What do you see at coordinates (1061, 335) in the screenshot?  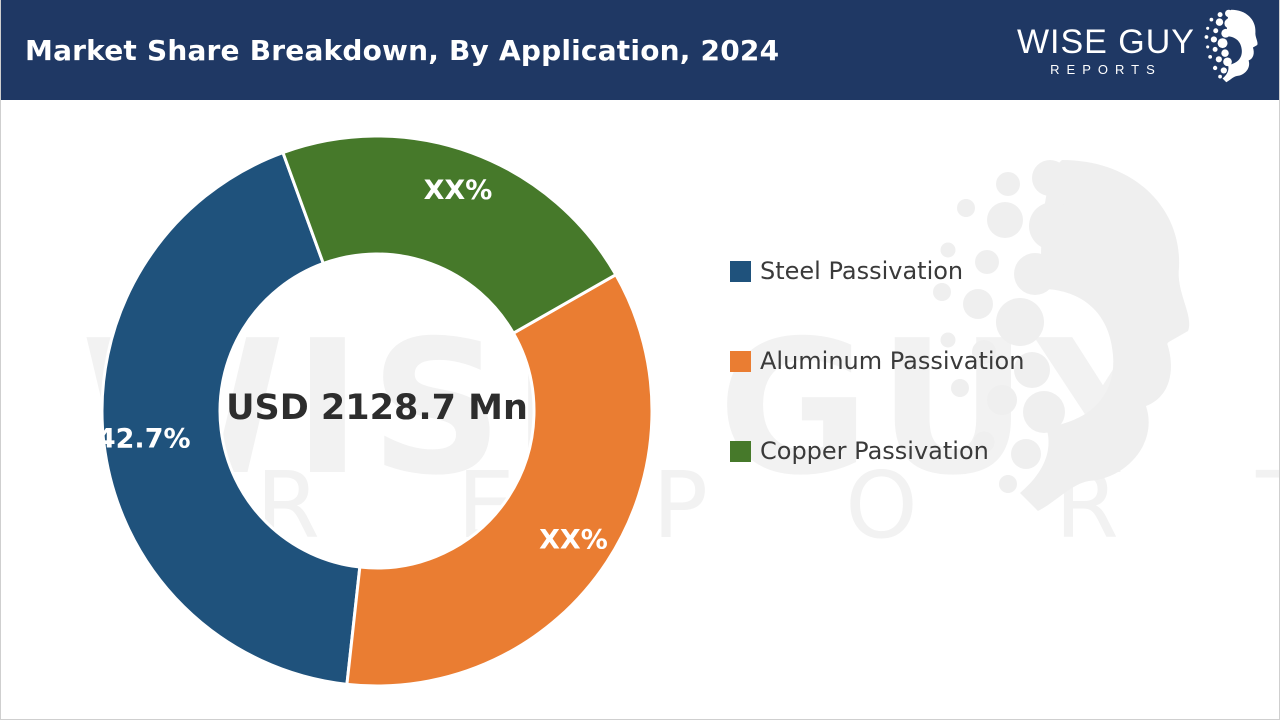 I see `watermark-face-icon` at bounding box center [1061, 335].